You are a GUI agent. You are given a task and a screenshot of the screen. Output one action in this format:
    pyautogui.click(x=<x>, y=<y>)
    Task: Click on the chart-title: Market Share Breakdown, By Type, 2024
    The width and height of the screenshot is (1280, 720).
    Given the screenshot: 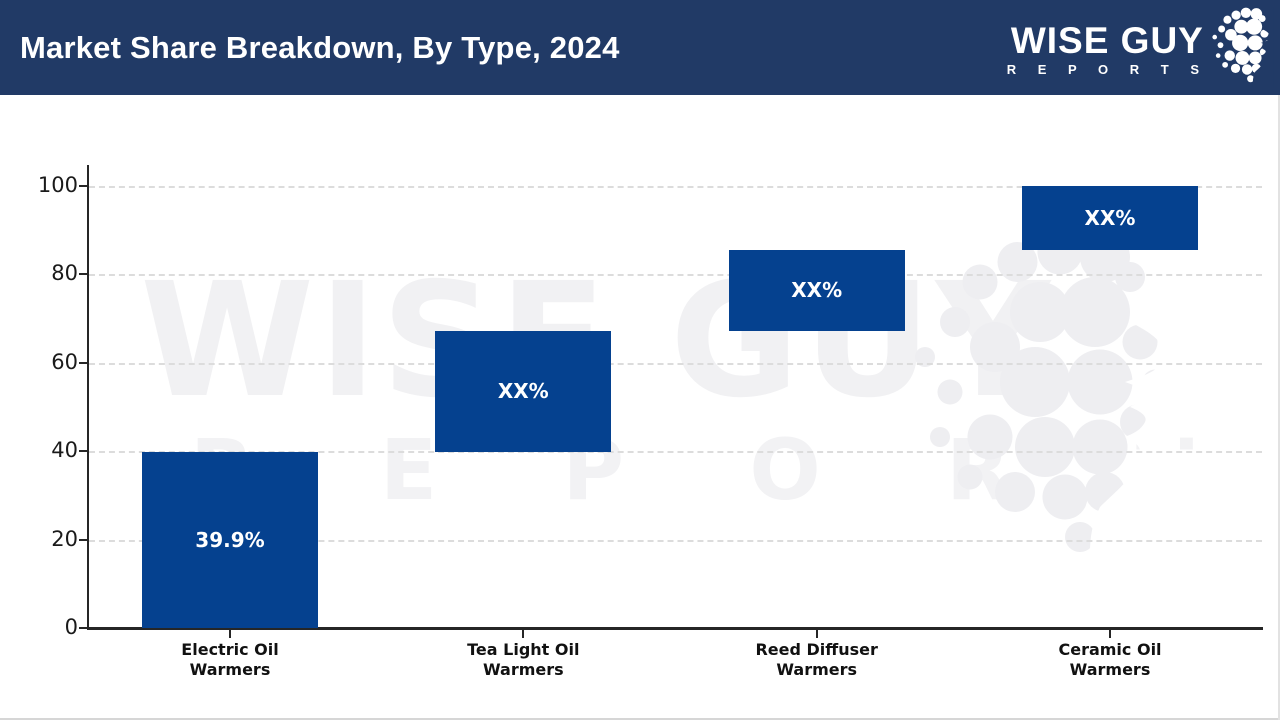 What is the action you would take?
    pyautogui.click(x=320, y=47)
    